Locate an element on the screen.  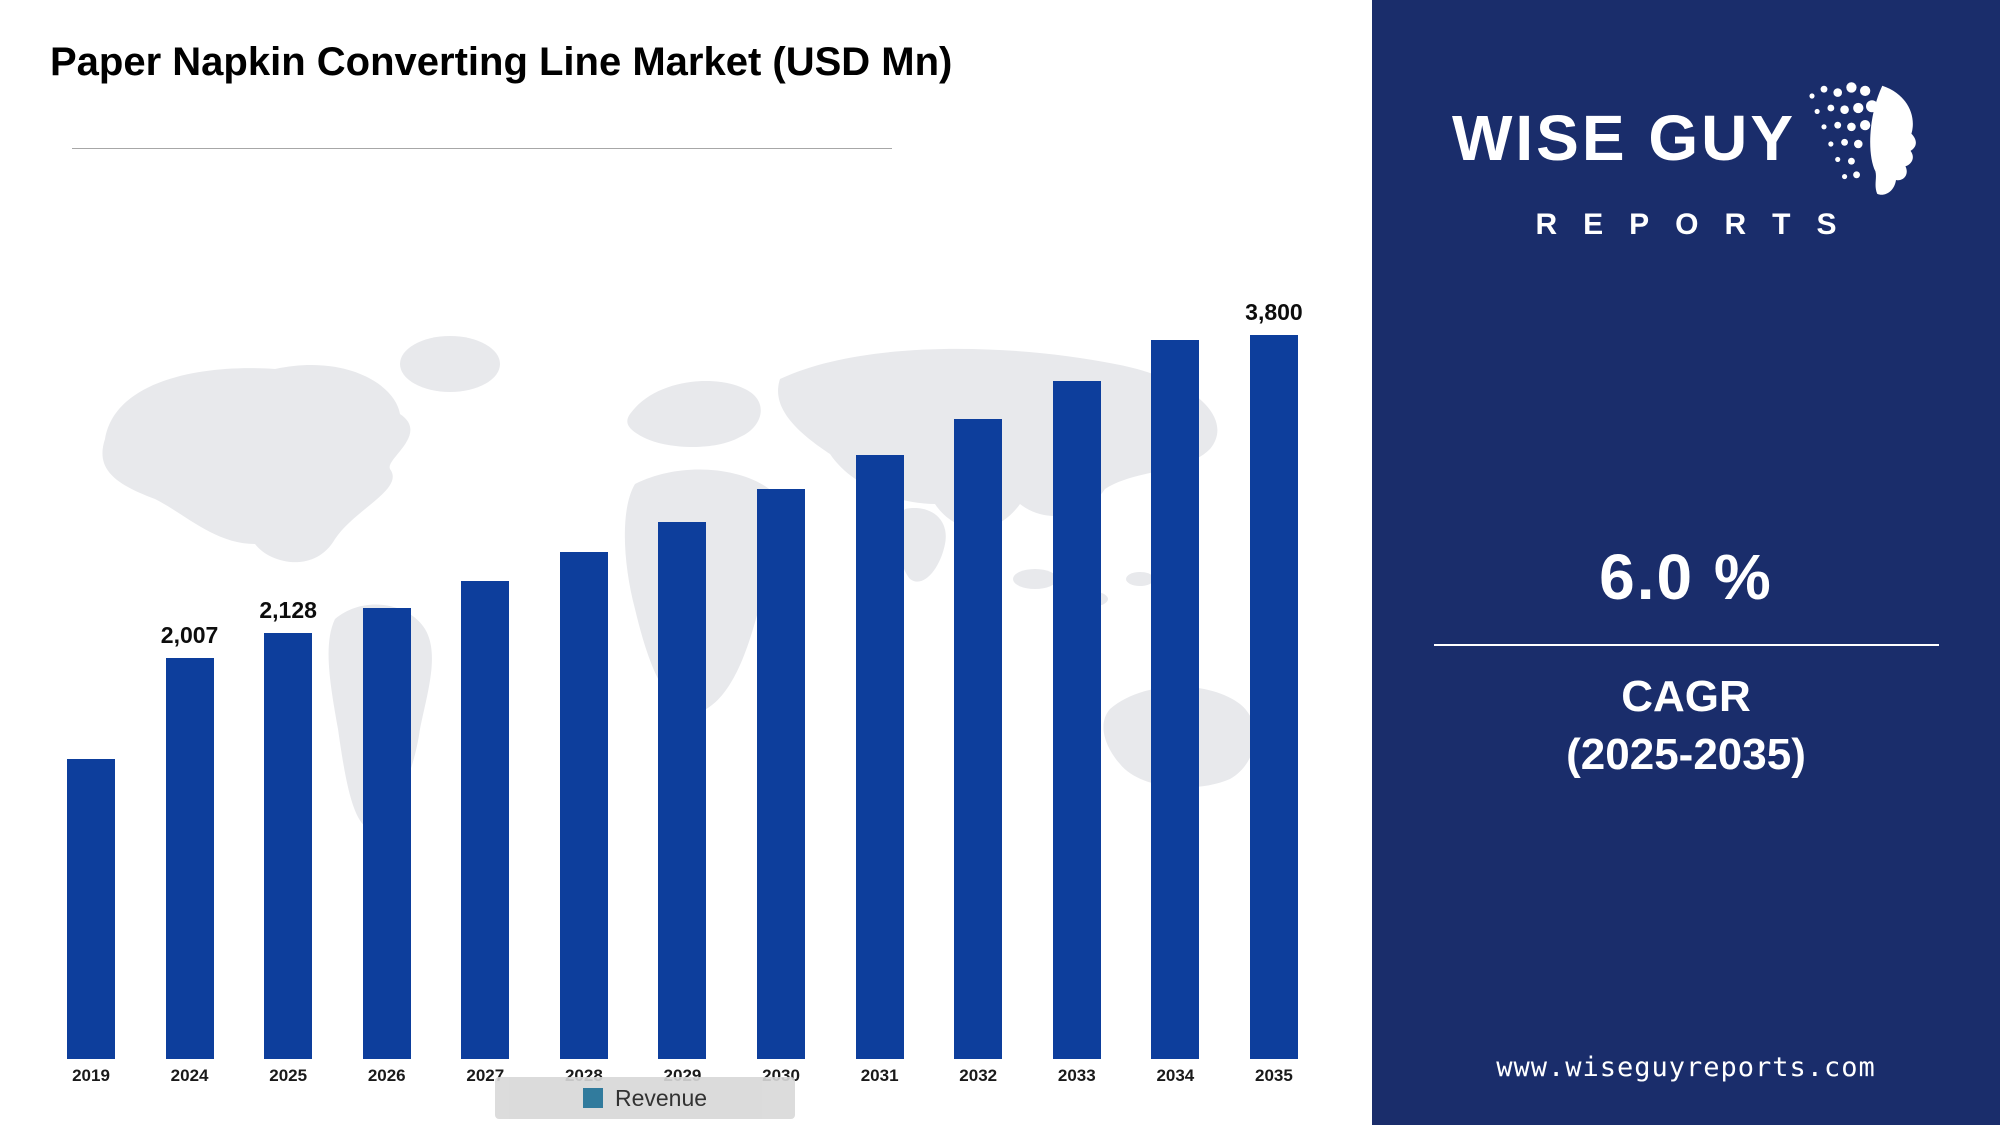
x-axis-label: 2035 is located at coordinates (1274, 1075).